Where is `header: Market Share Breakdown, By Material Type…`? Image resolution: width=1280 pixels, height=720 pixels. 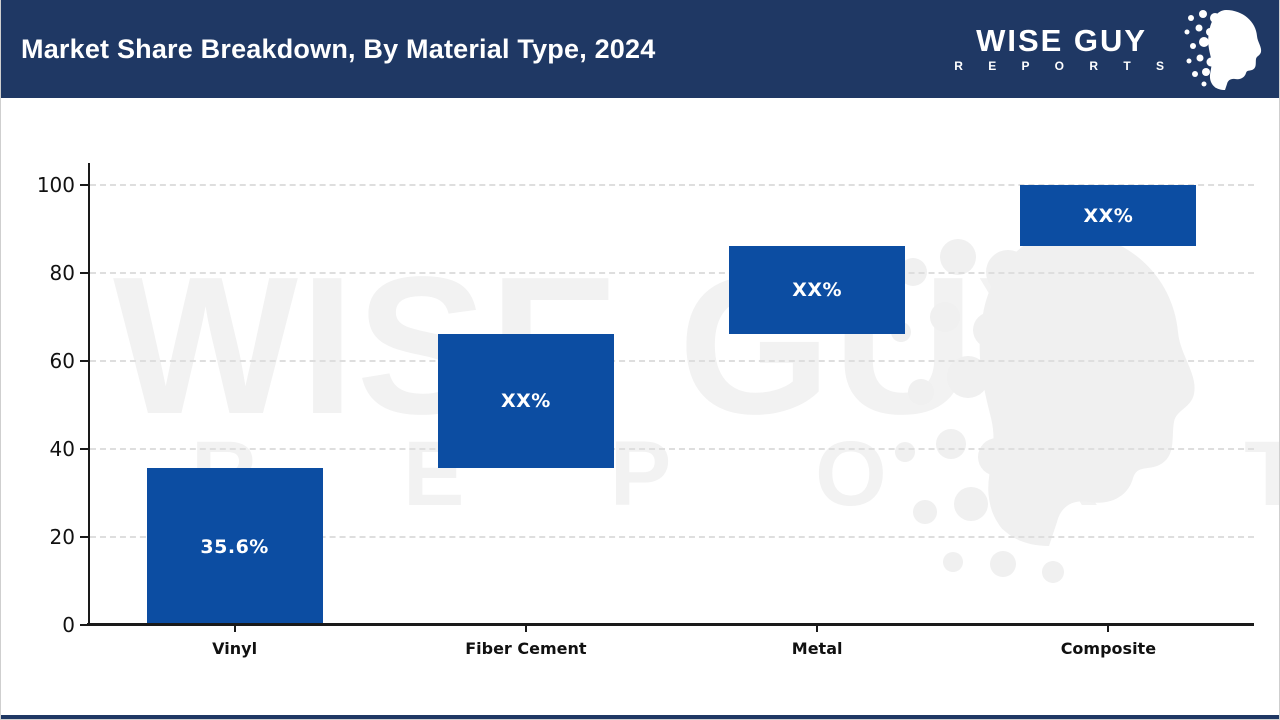 header: Market Share Breakdown, By Material Type… is located at coordinates (640, 49).